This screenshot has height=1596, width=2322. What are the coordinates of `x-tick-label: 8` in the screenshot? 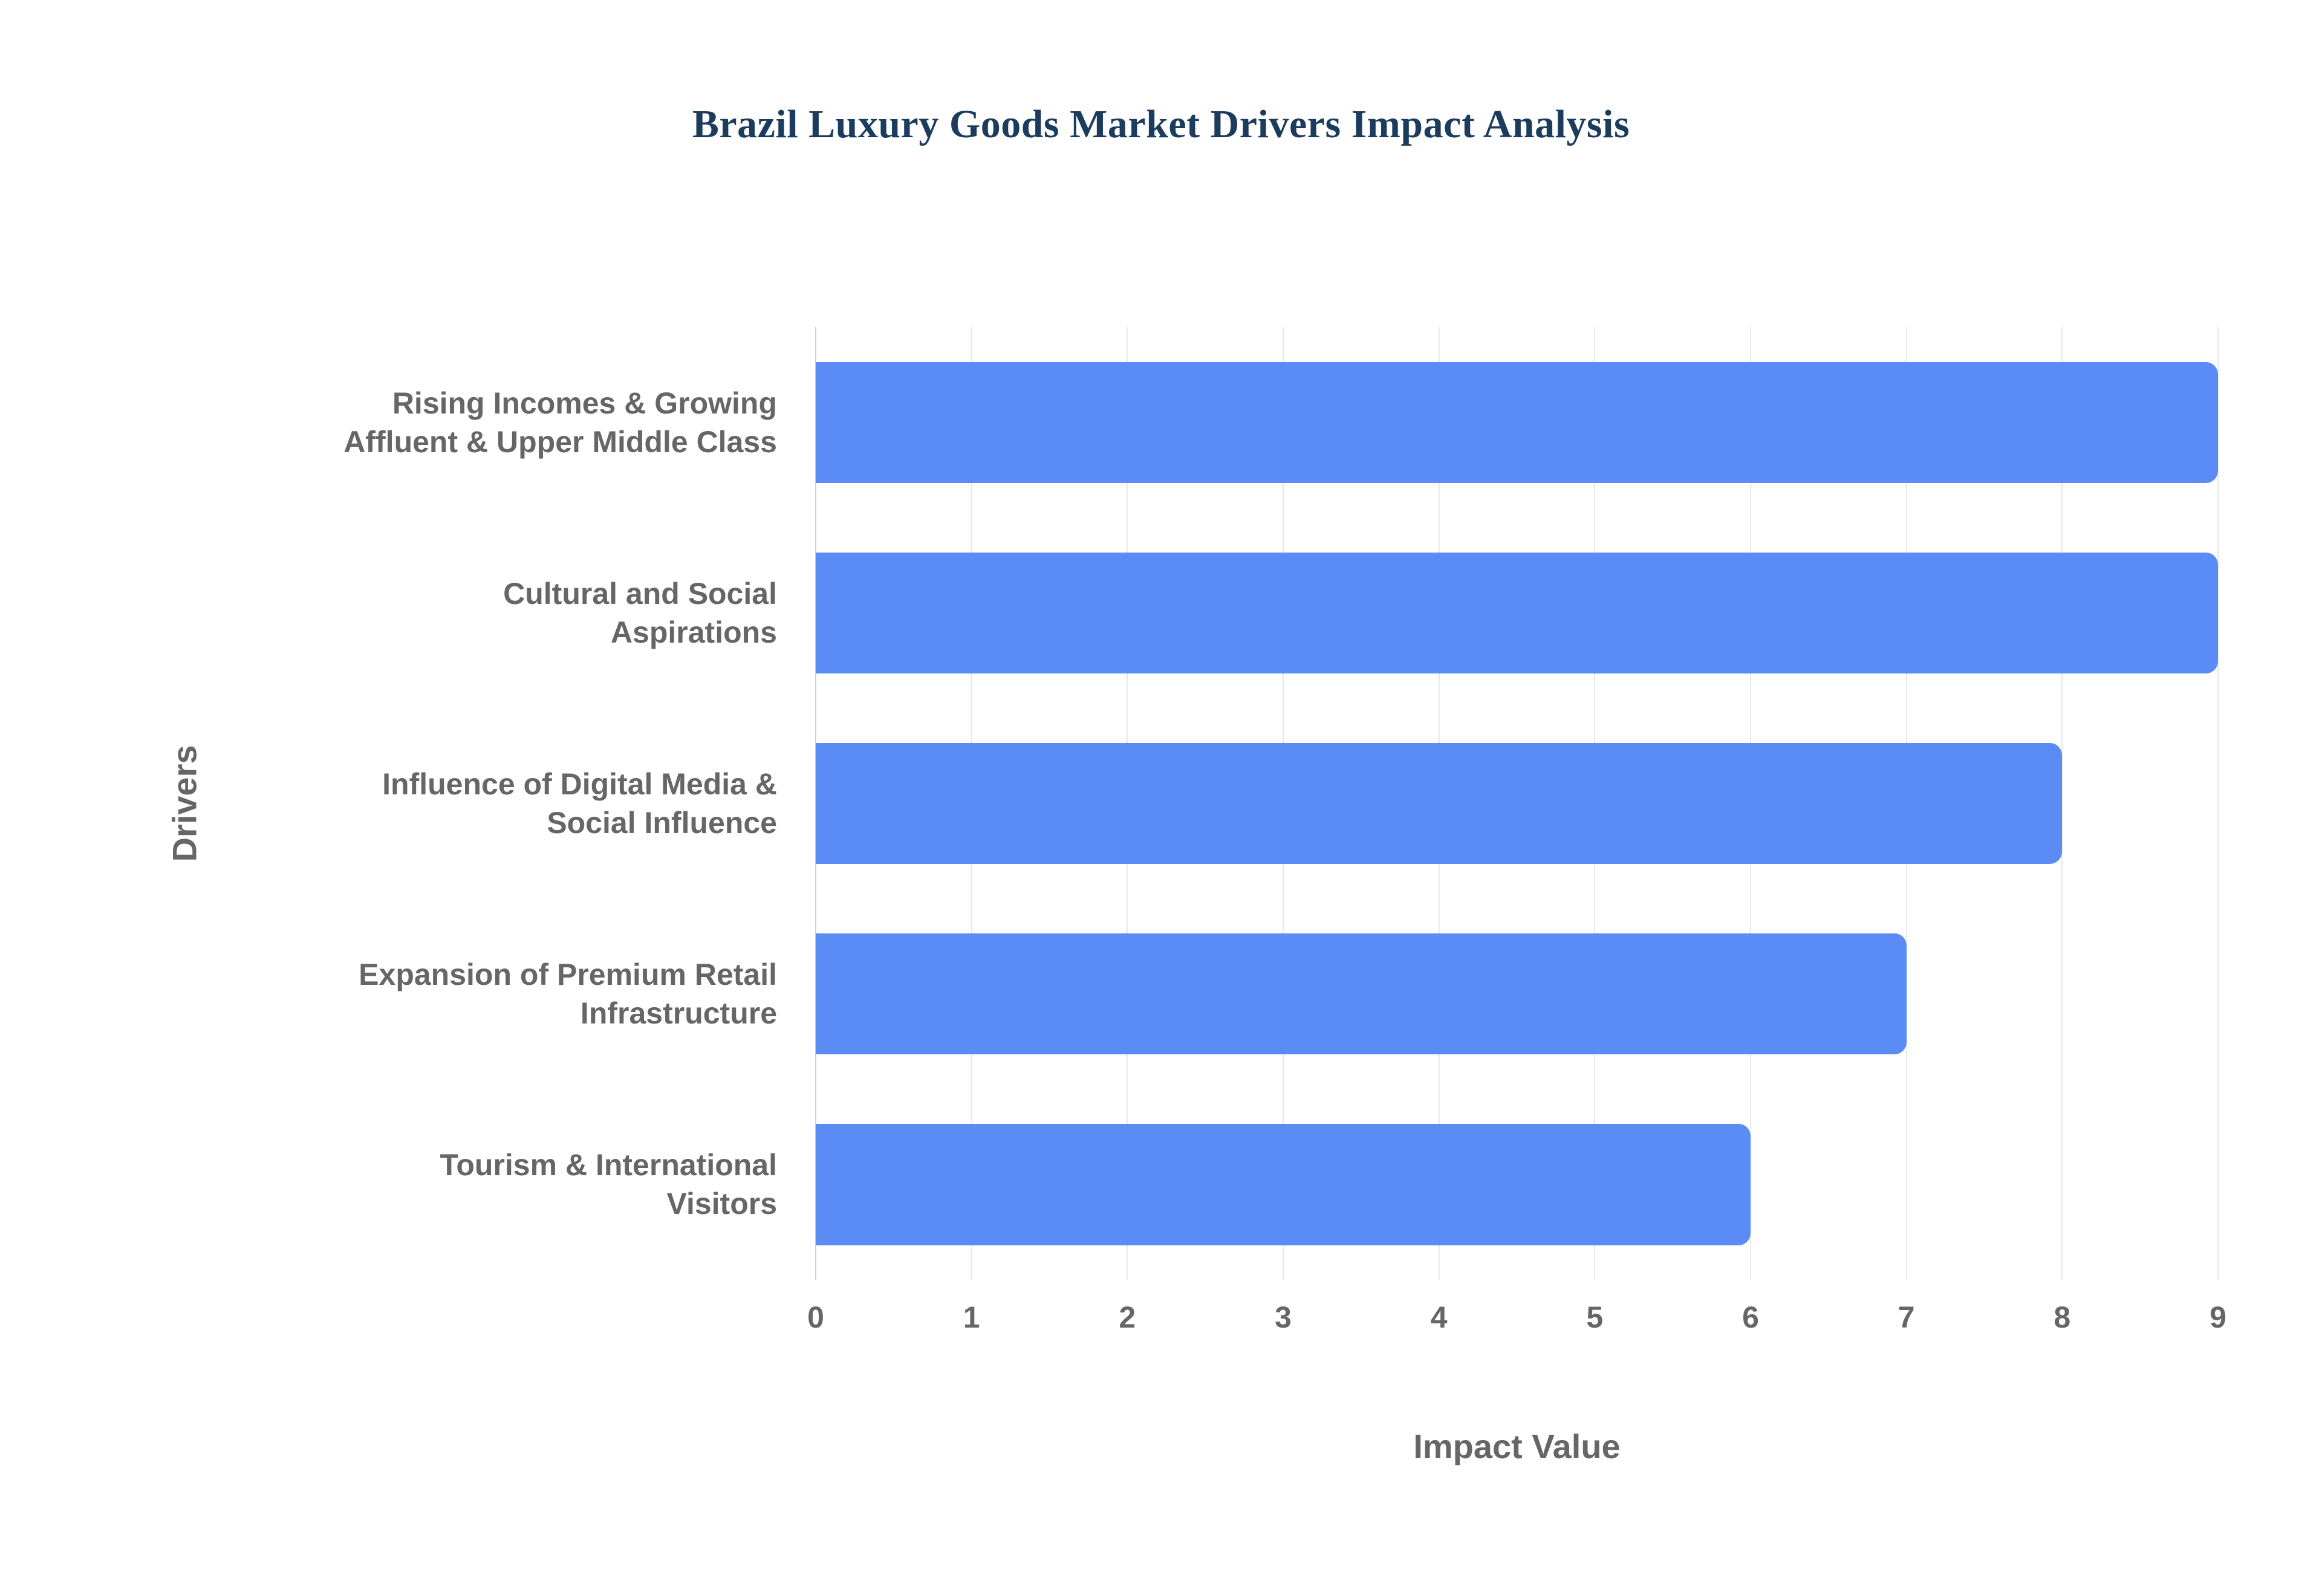 It's located at (2062, 1317).